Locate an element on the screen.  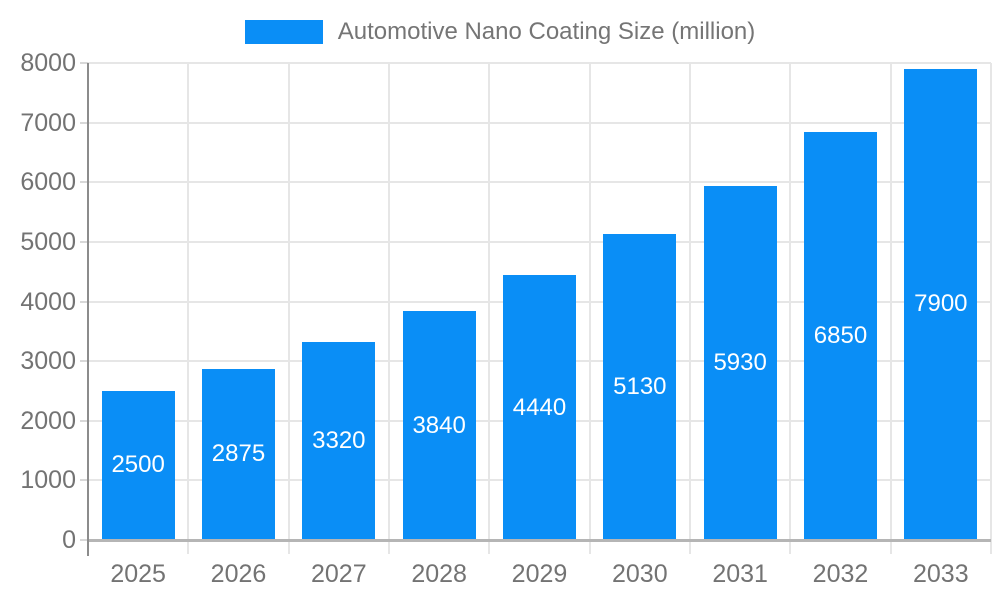
bar: 6850 is located at coordinates (840, 335).